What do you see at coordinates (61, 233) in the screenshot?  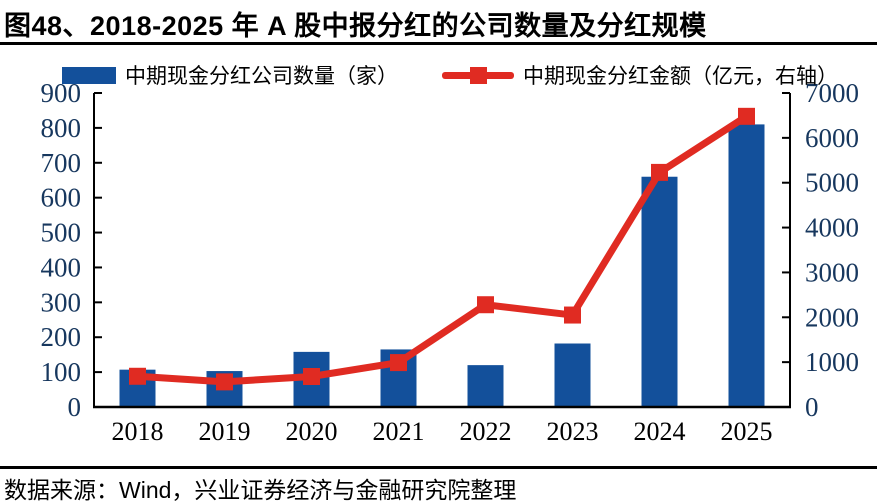 I see `y-left-tick-label-500: 500` at bounding box center [61, 233].